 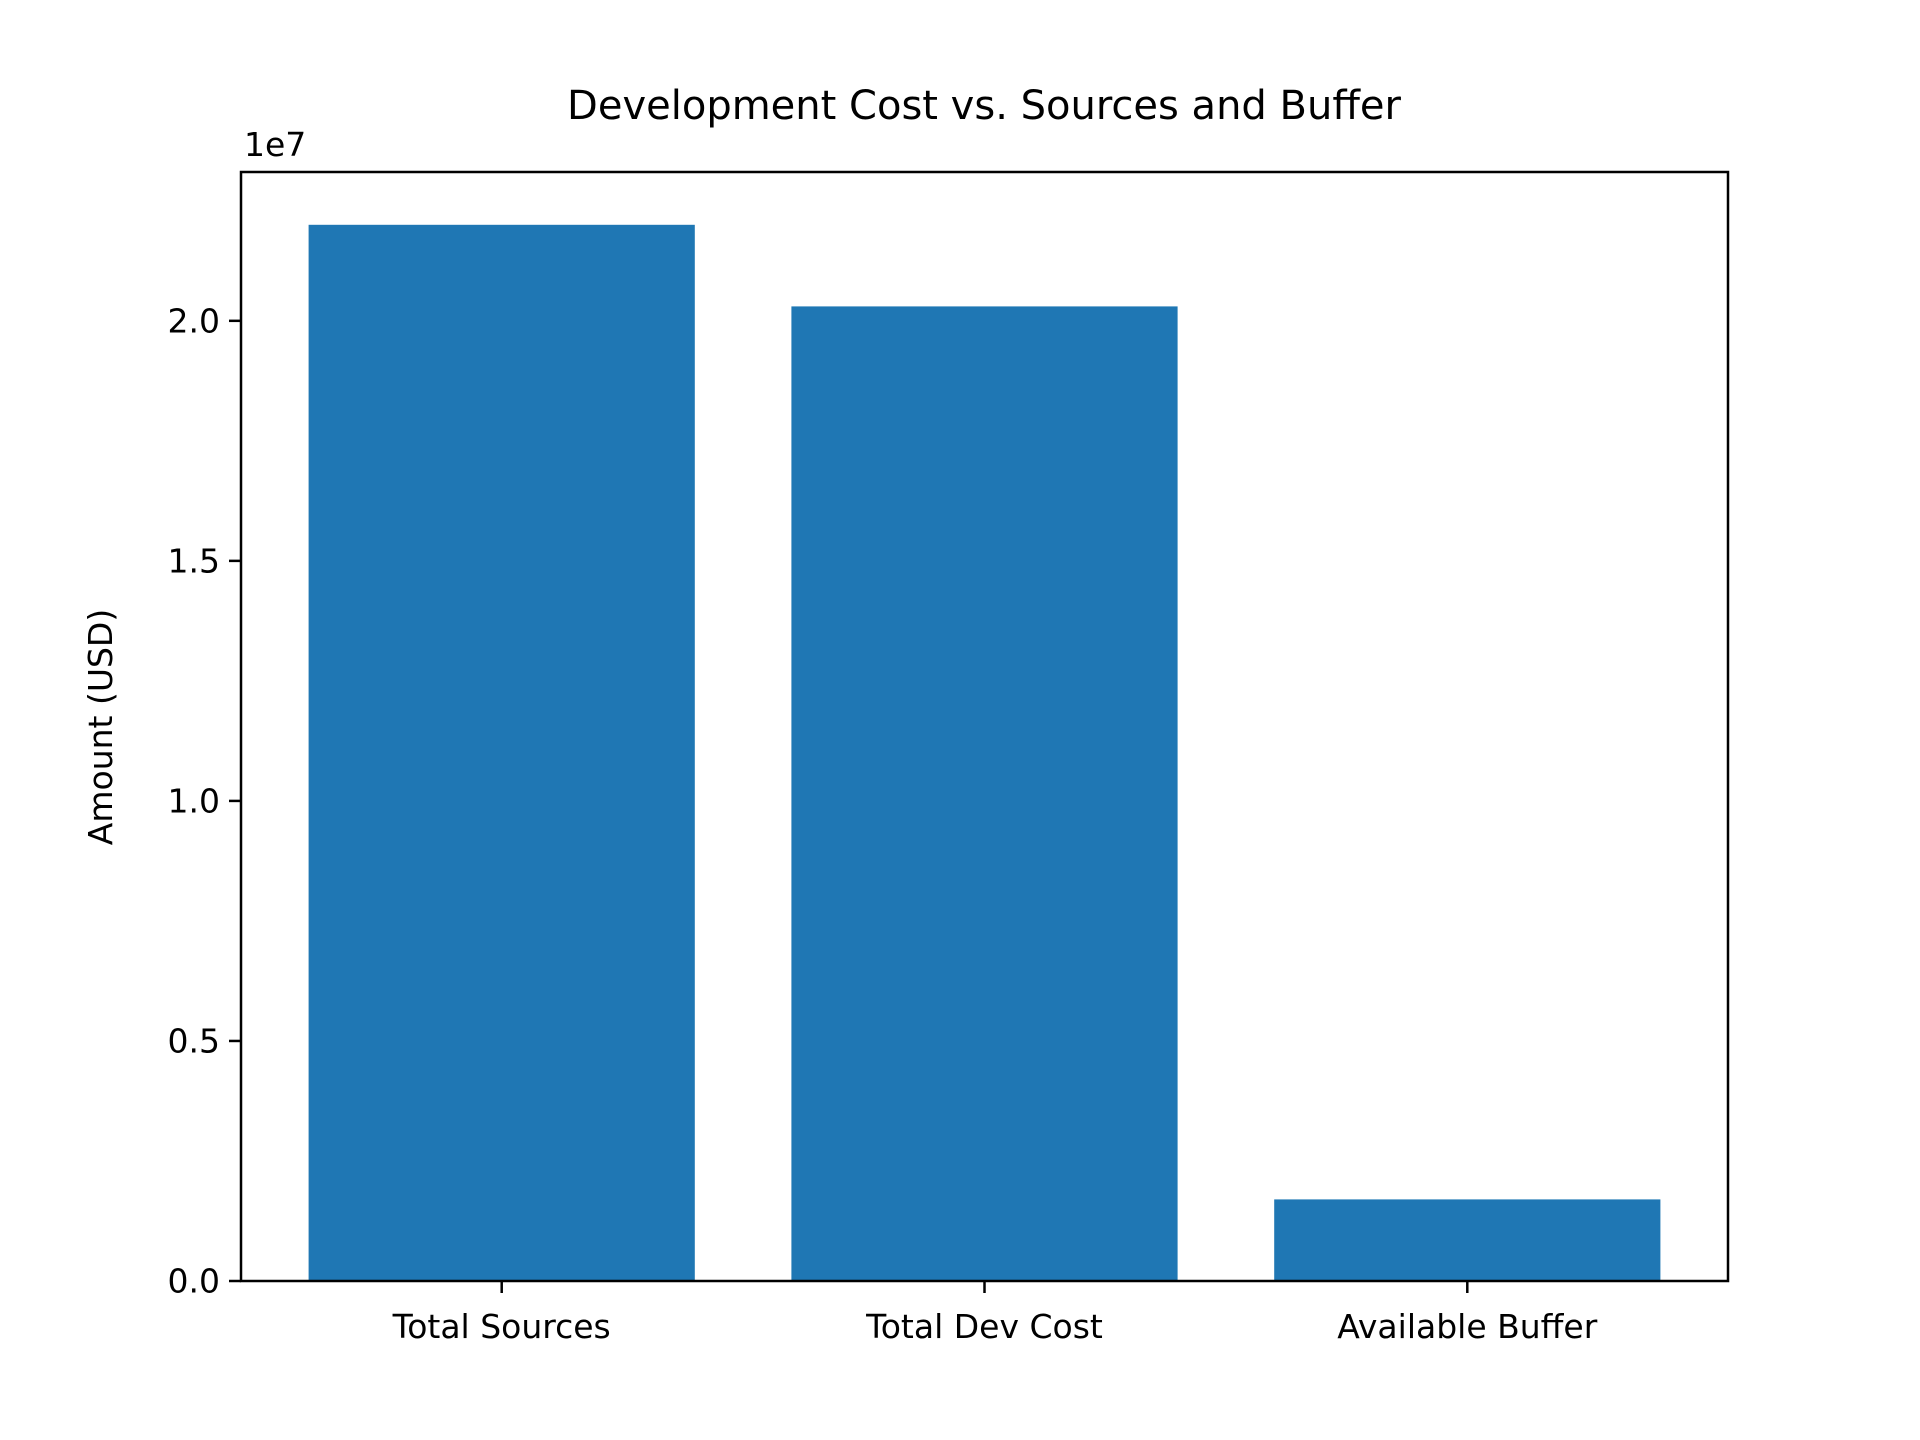 What do you see at coordinates (501, 752) in the screenshot?
I see `bar-total-sources` at bounding box center [501, 752].